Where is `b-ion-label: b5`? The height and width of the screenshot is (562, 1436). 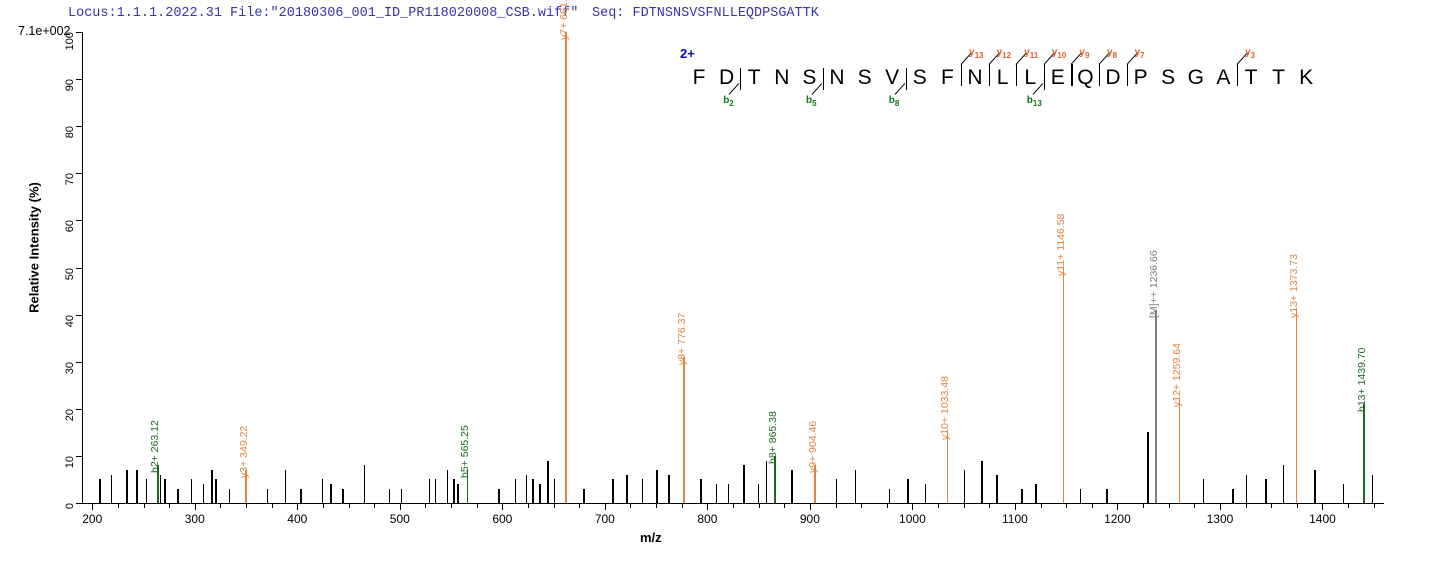
b-ion-label: b5 is located at coordinates (811, 101).